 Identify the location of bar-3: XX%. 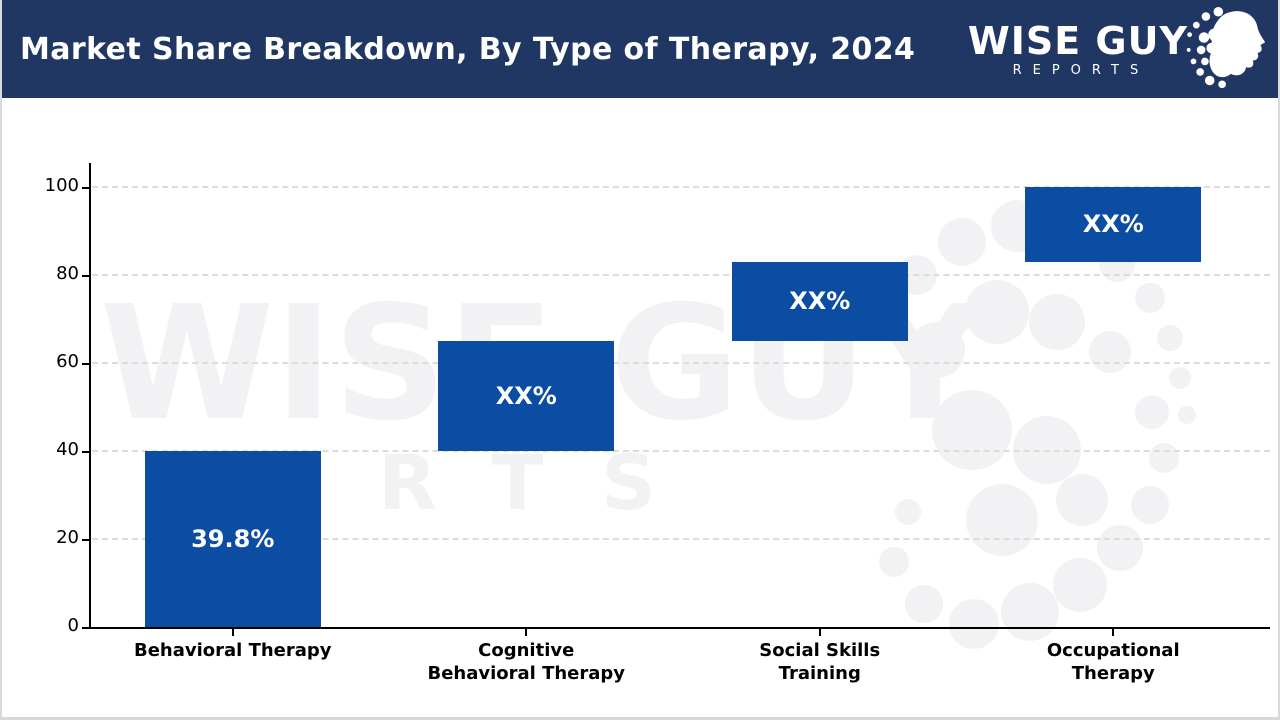
(819, 301).